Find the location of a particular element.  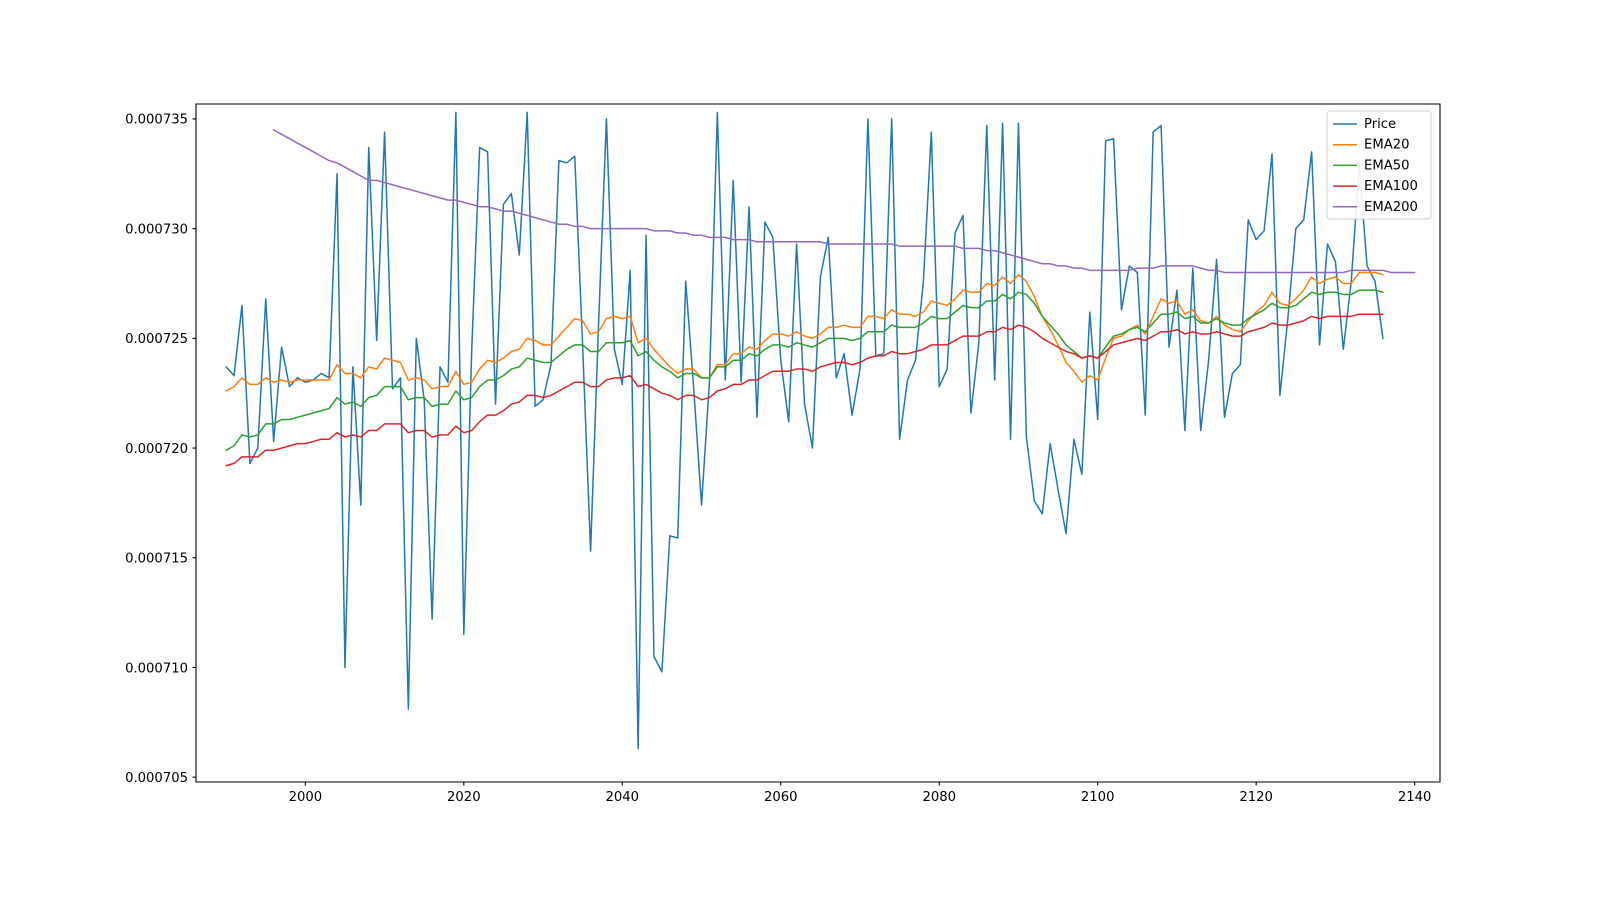

legend-label-ema50: EMA50 is located at coordinates (1387, 165).